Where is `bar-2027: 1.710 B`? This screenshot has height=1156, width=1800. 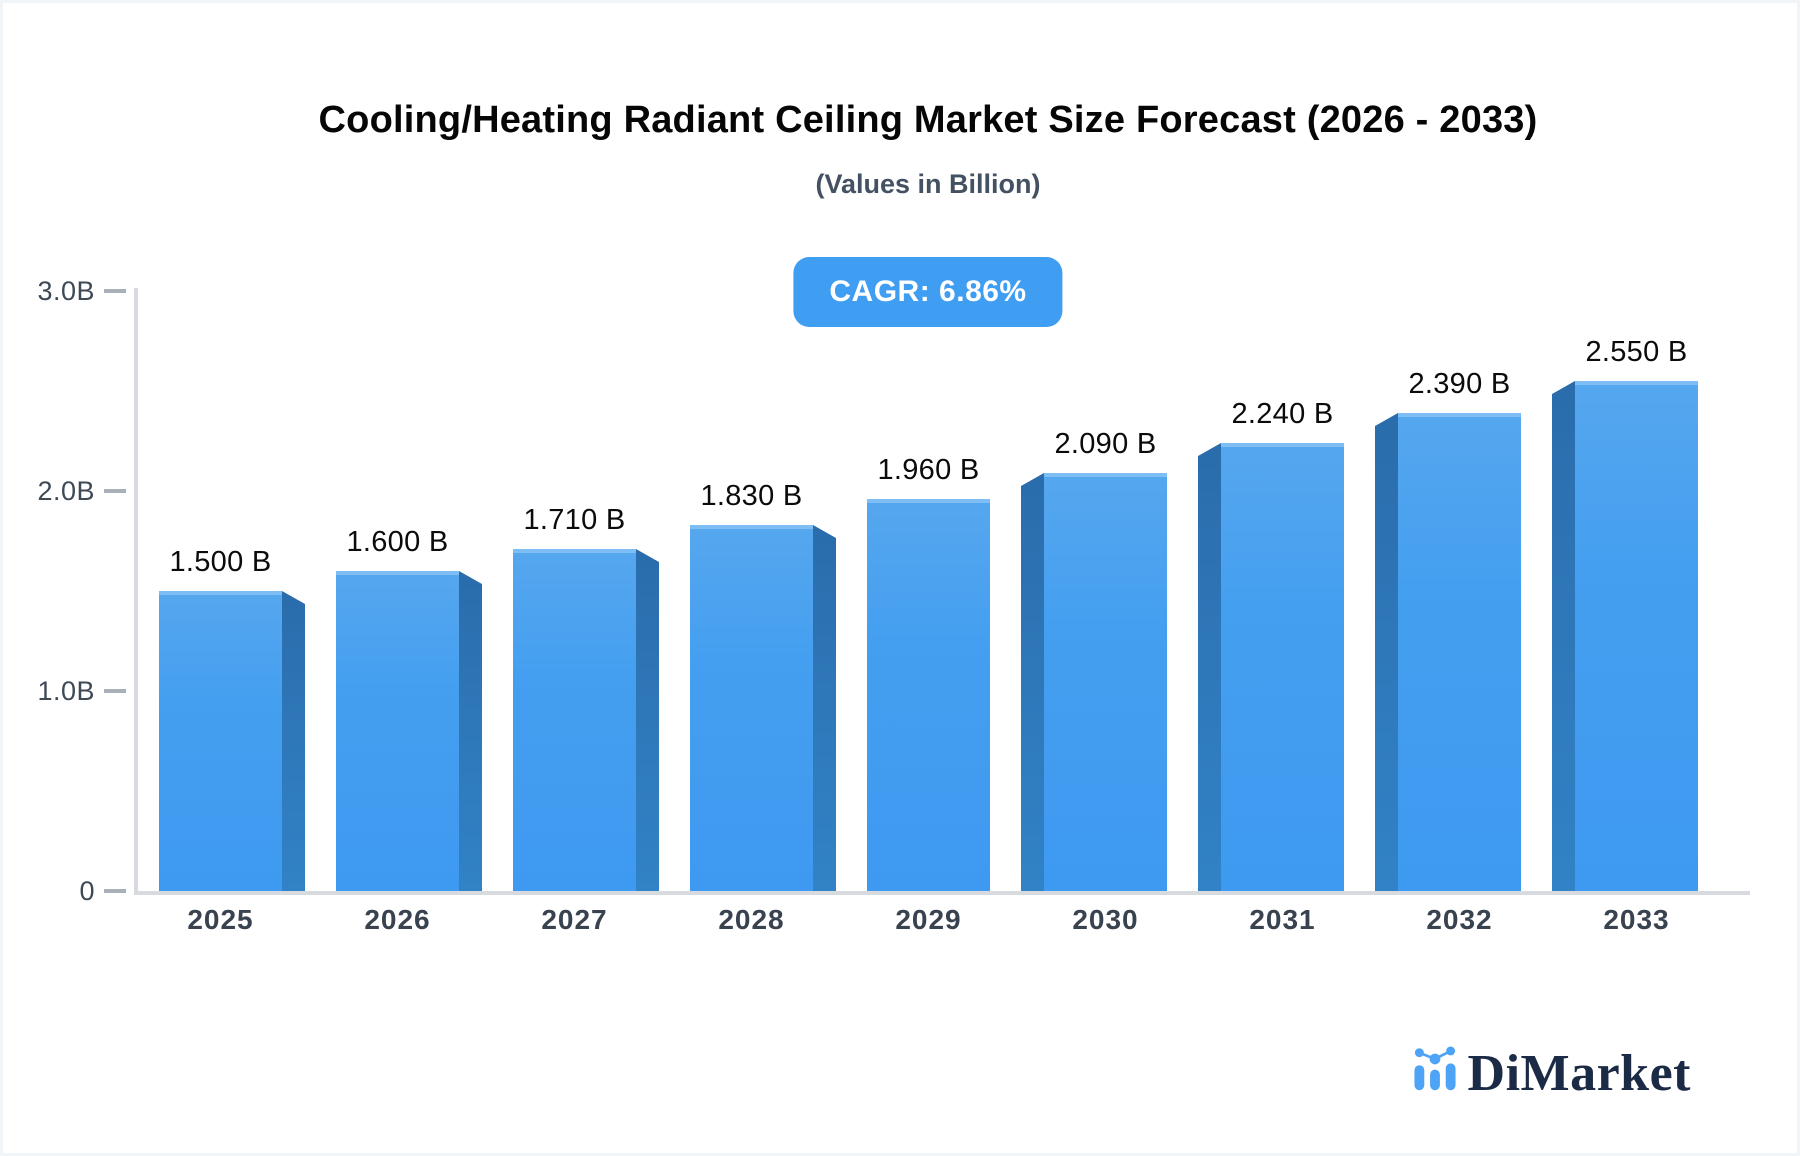
bar-2027: 1.710 B is located at coordinates (586, 697).